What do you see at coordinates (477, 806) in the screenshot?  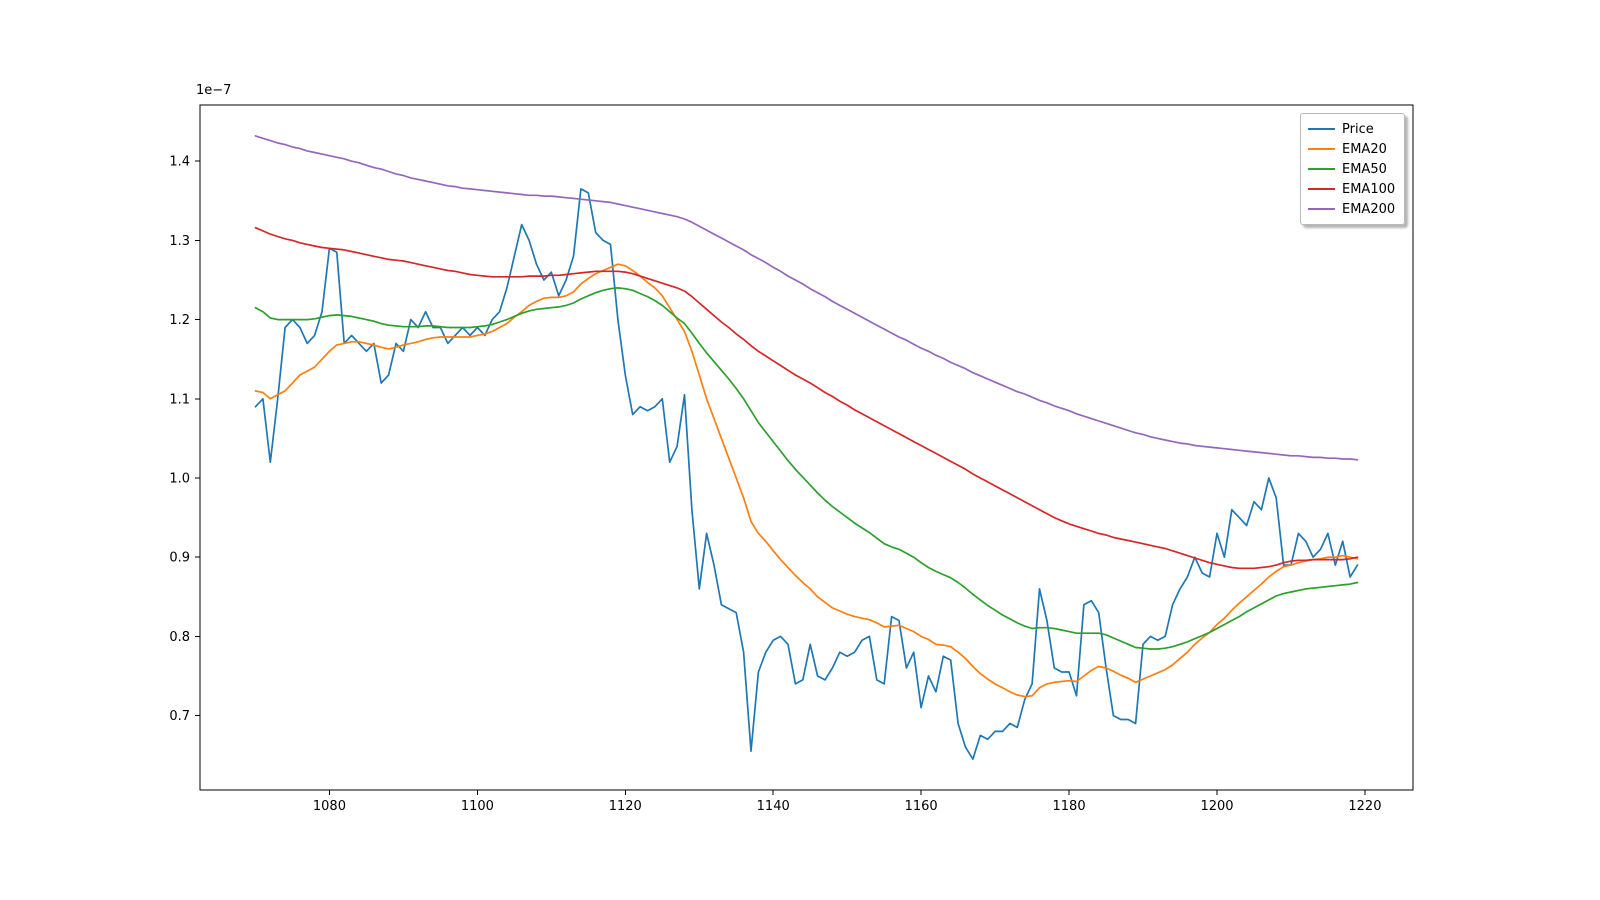 I see `x-tick-label: 1100` at bounding box center [477, 806].